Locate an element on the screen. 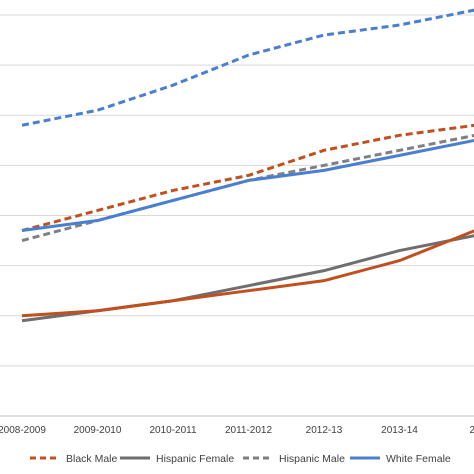 Image resolution: width=474 pixels, height=474 pixels. x-tick-label: 2010-2011 is located at coordinates (173, 430).